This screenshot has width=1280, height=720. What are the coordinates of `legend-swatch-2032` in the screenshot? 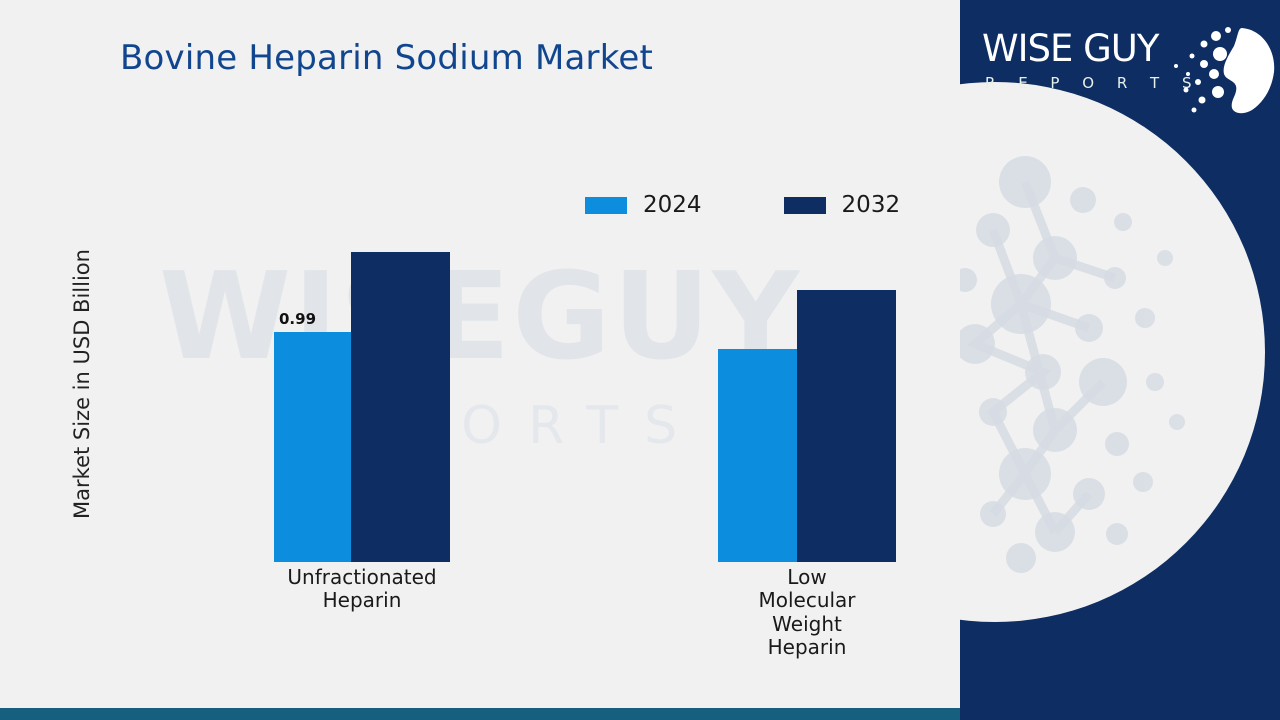 It's located at (804, 205).